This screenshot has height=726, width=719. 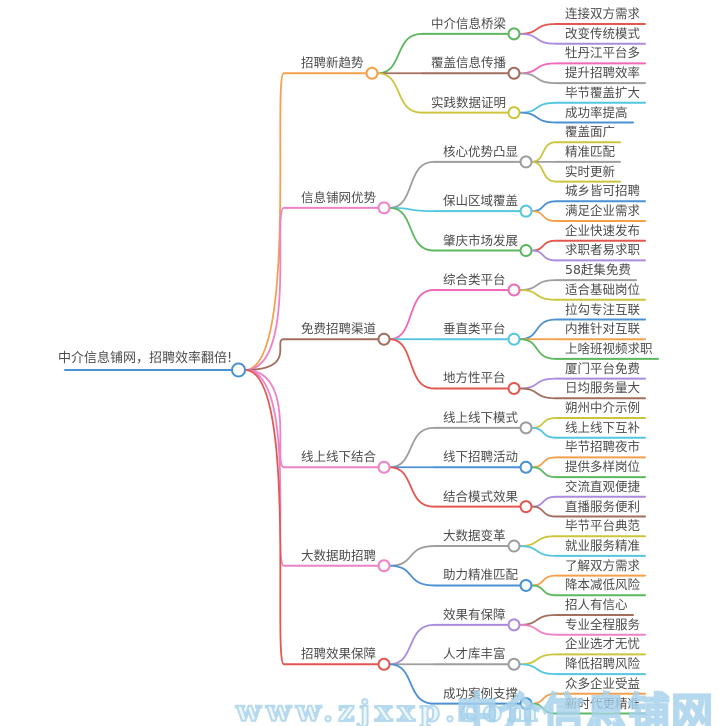 What do you see at coordinates (481, 496) in the screenshot?
I see `subtopic: 结合模式效果` at bounding box center [481, 496].